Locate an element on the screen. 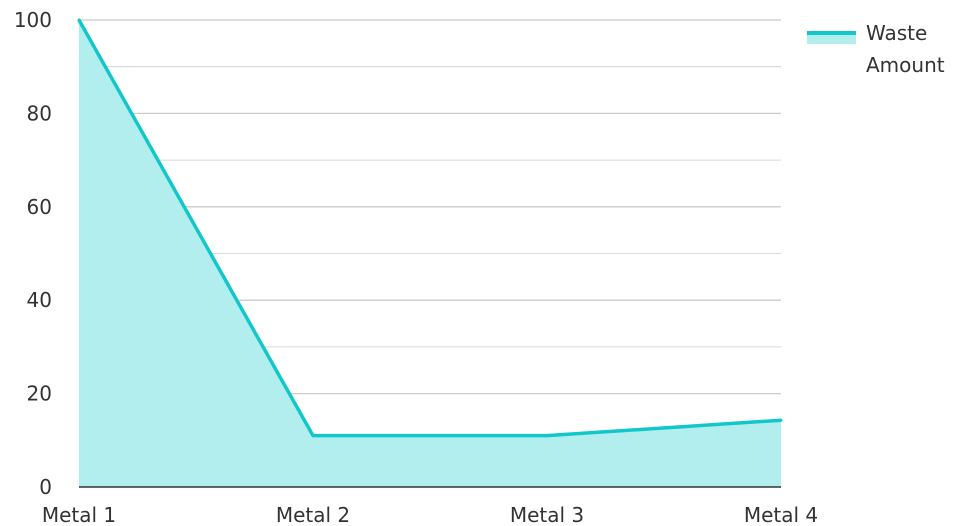 This screenshot has width=962, height=526. x-tick-label: Metal 4 is located at coordinates (781, 514).